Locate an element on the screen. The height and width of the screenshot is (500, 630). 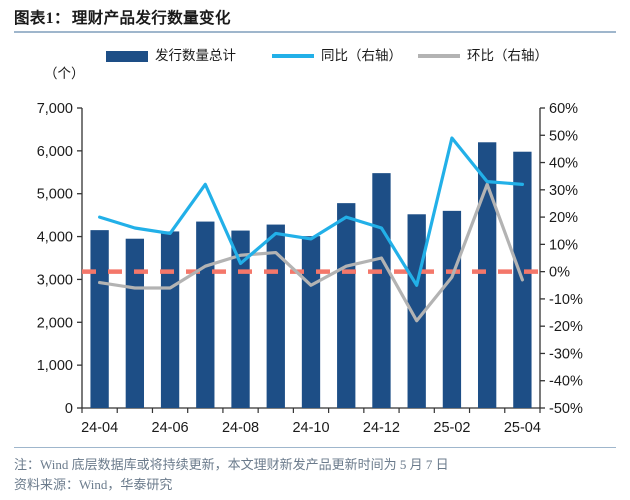
x-axis-tick-label: 24-12 is located at coordinates (381, 428).